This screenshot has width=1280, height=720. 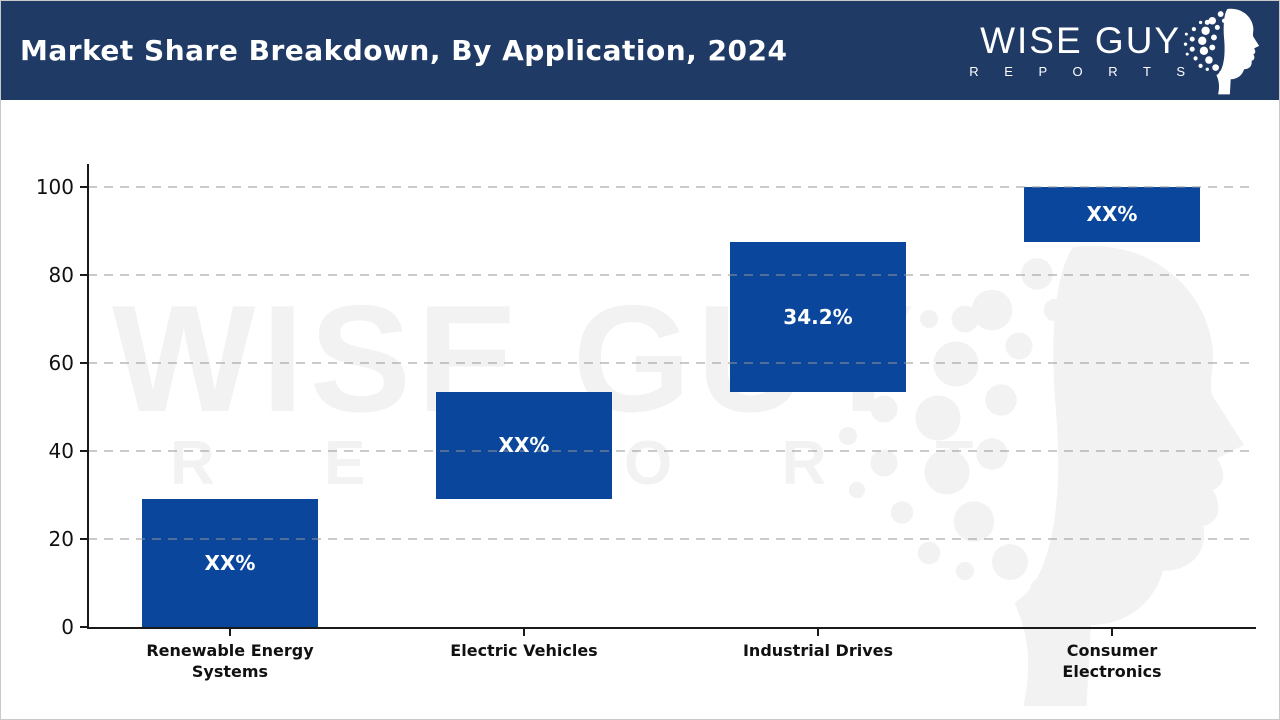 I want to click on x-category-label-3: Consumer Electronics, so click(x=1112, y=661).